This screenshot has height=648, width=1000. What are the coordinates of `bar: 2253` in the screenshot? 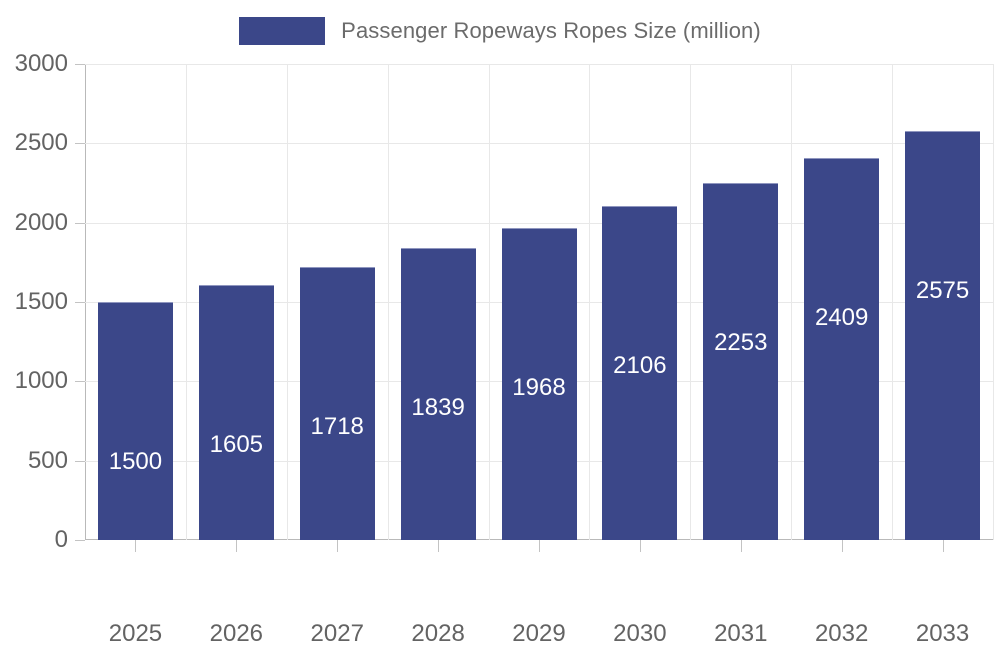 It's located at (741, 361).